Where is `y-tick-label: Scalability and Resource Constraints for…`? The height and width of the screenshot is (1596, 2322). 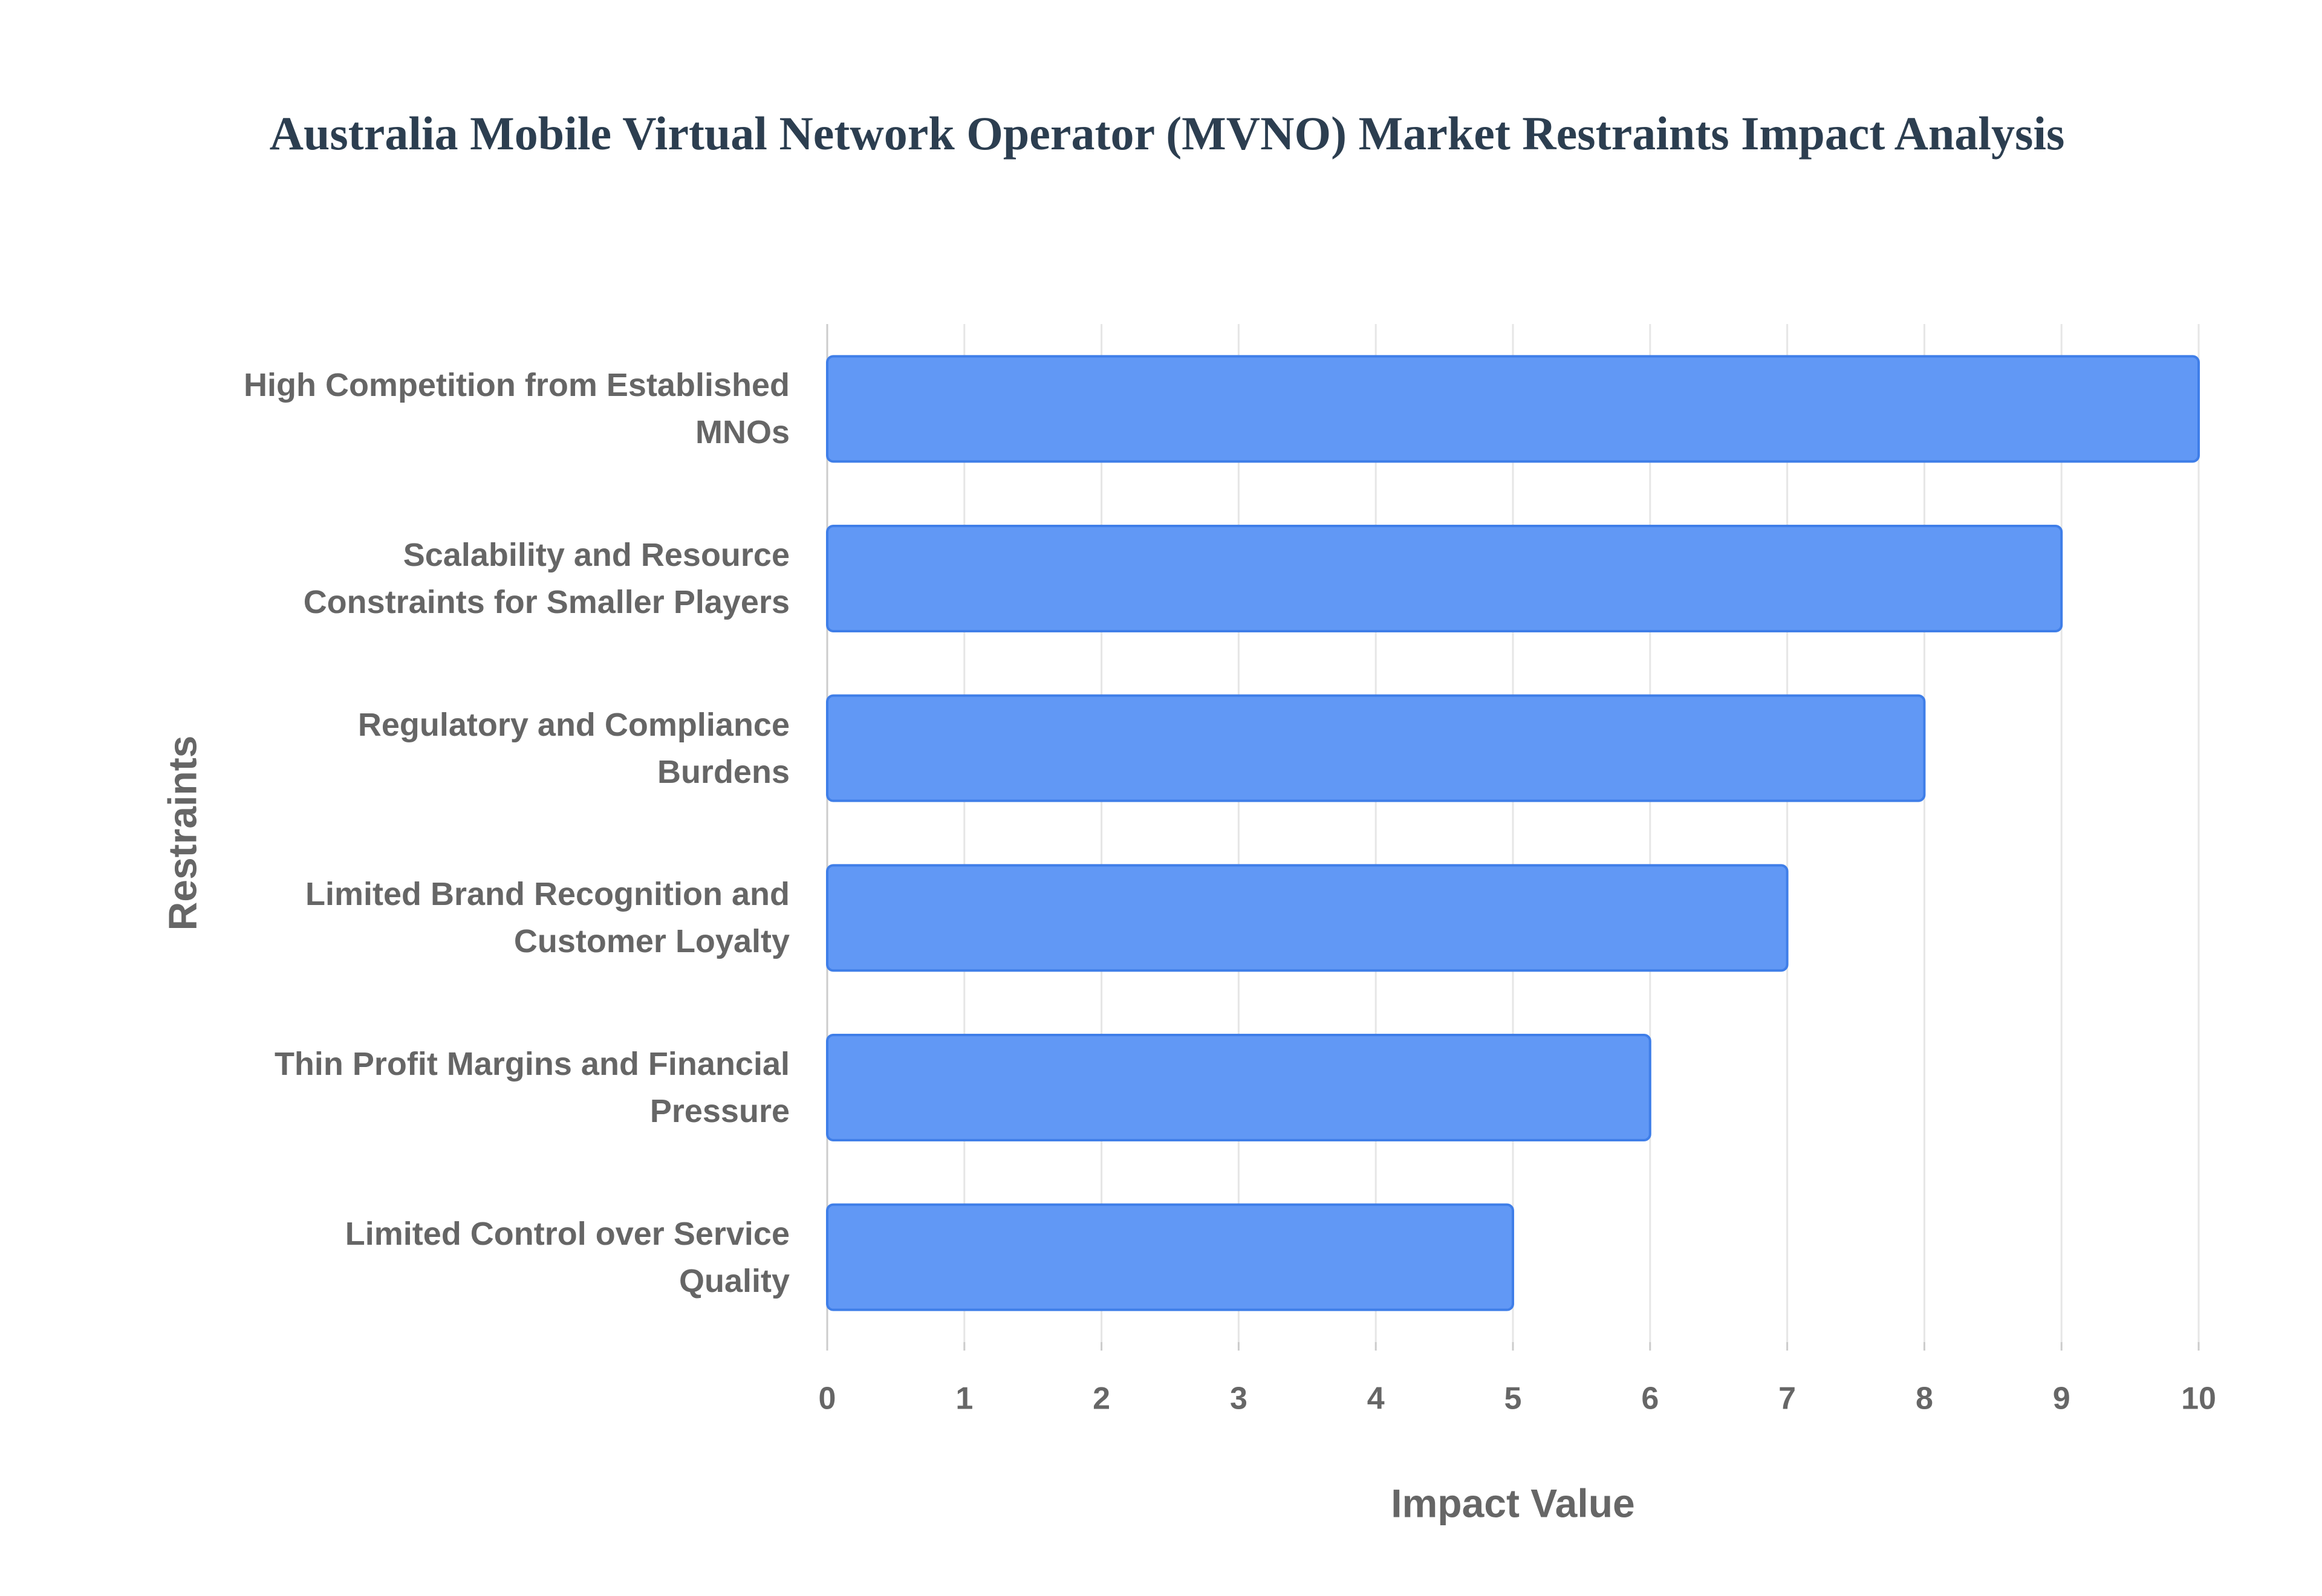 y-tick-label: Scalability and Resource Constraints for… is located at coordinates (546, 578).